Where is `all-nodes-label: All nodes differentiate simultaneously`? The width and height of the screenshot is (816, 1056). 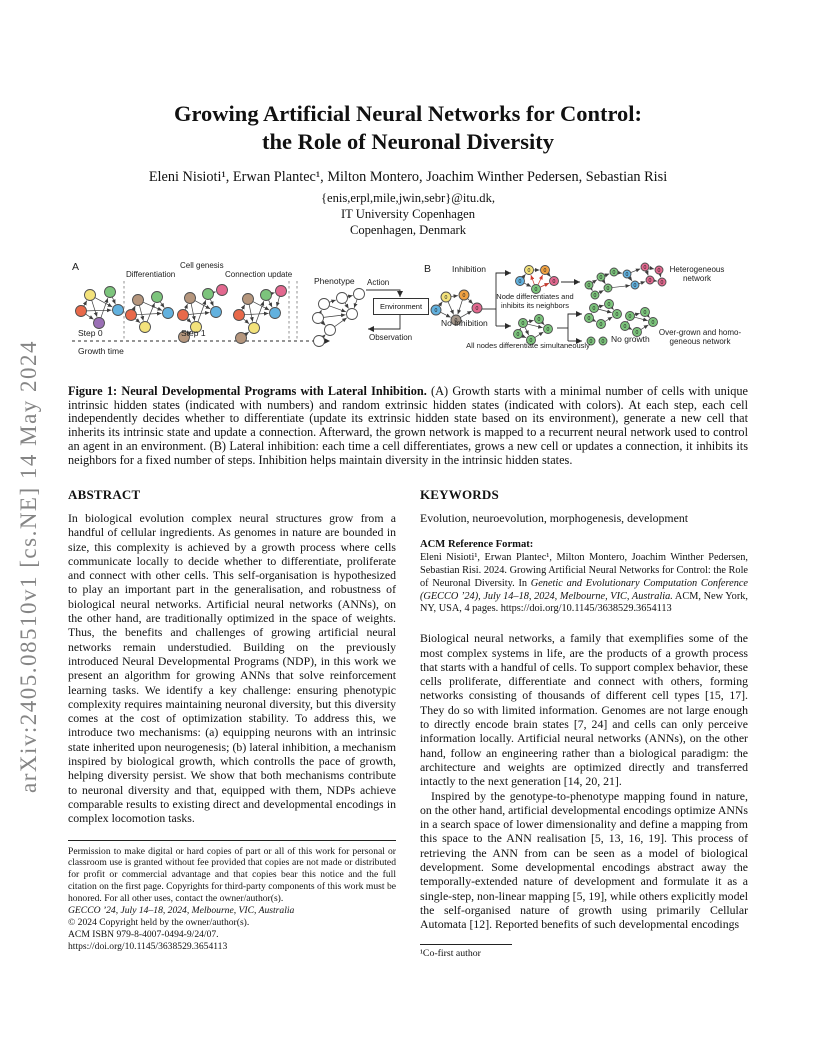
all-nodes-label: All nodes differentiate simultaneously is located at coordinates (528, 345).